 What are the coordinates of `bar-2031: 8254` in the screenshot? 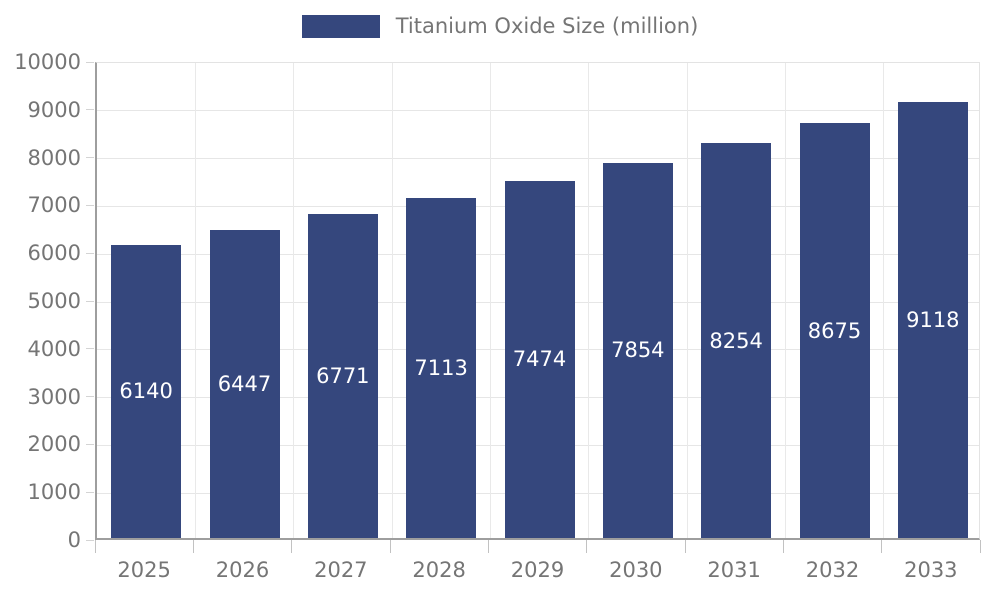 It's located at (736, 340).